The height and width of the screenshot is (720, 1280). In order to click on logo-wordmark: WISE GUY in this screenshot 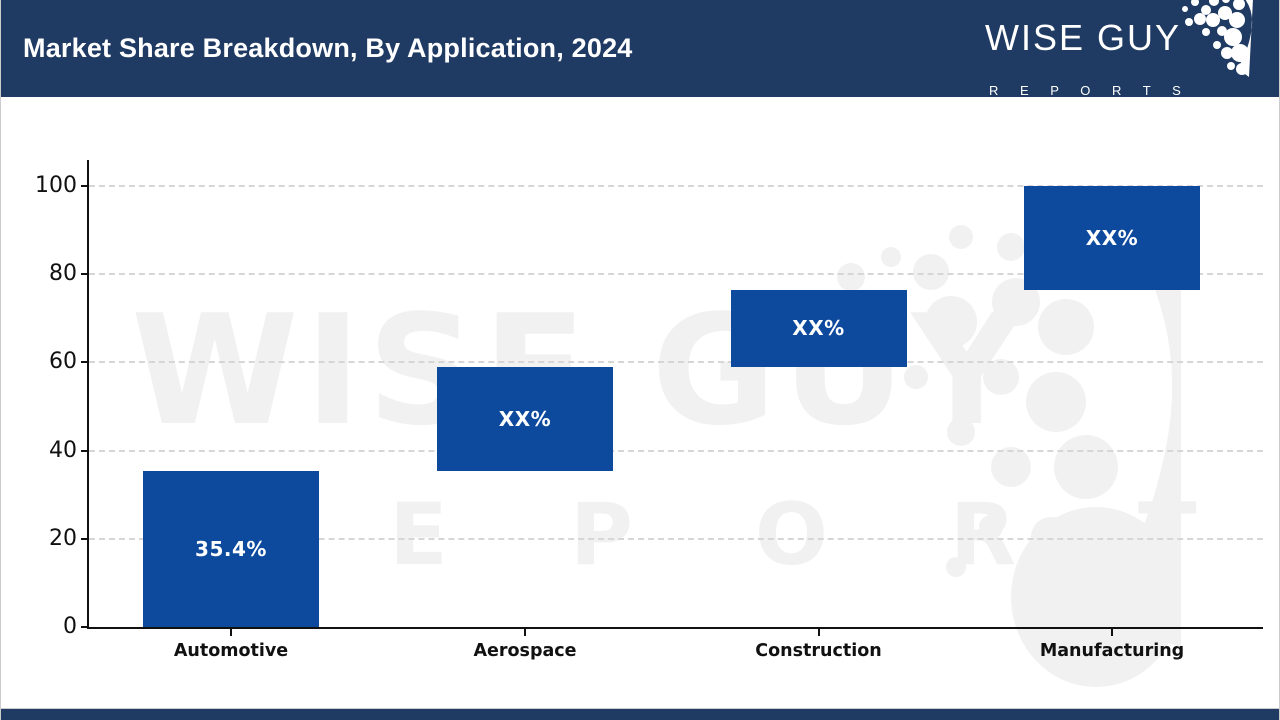, I will do `click(1082, 37)`.